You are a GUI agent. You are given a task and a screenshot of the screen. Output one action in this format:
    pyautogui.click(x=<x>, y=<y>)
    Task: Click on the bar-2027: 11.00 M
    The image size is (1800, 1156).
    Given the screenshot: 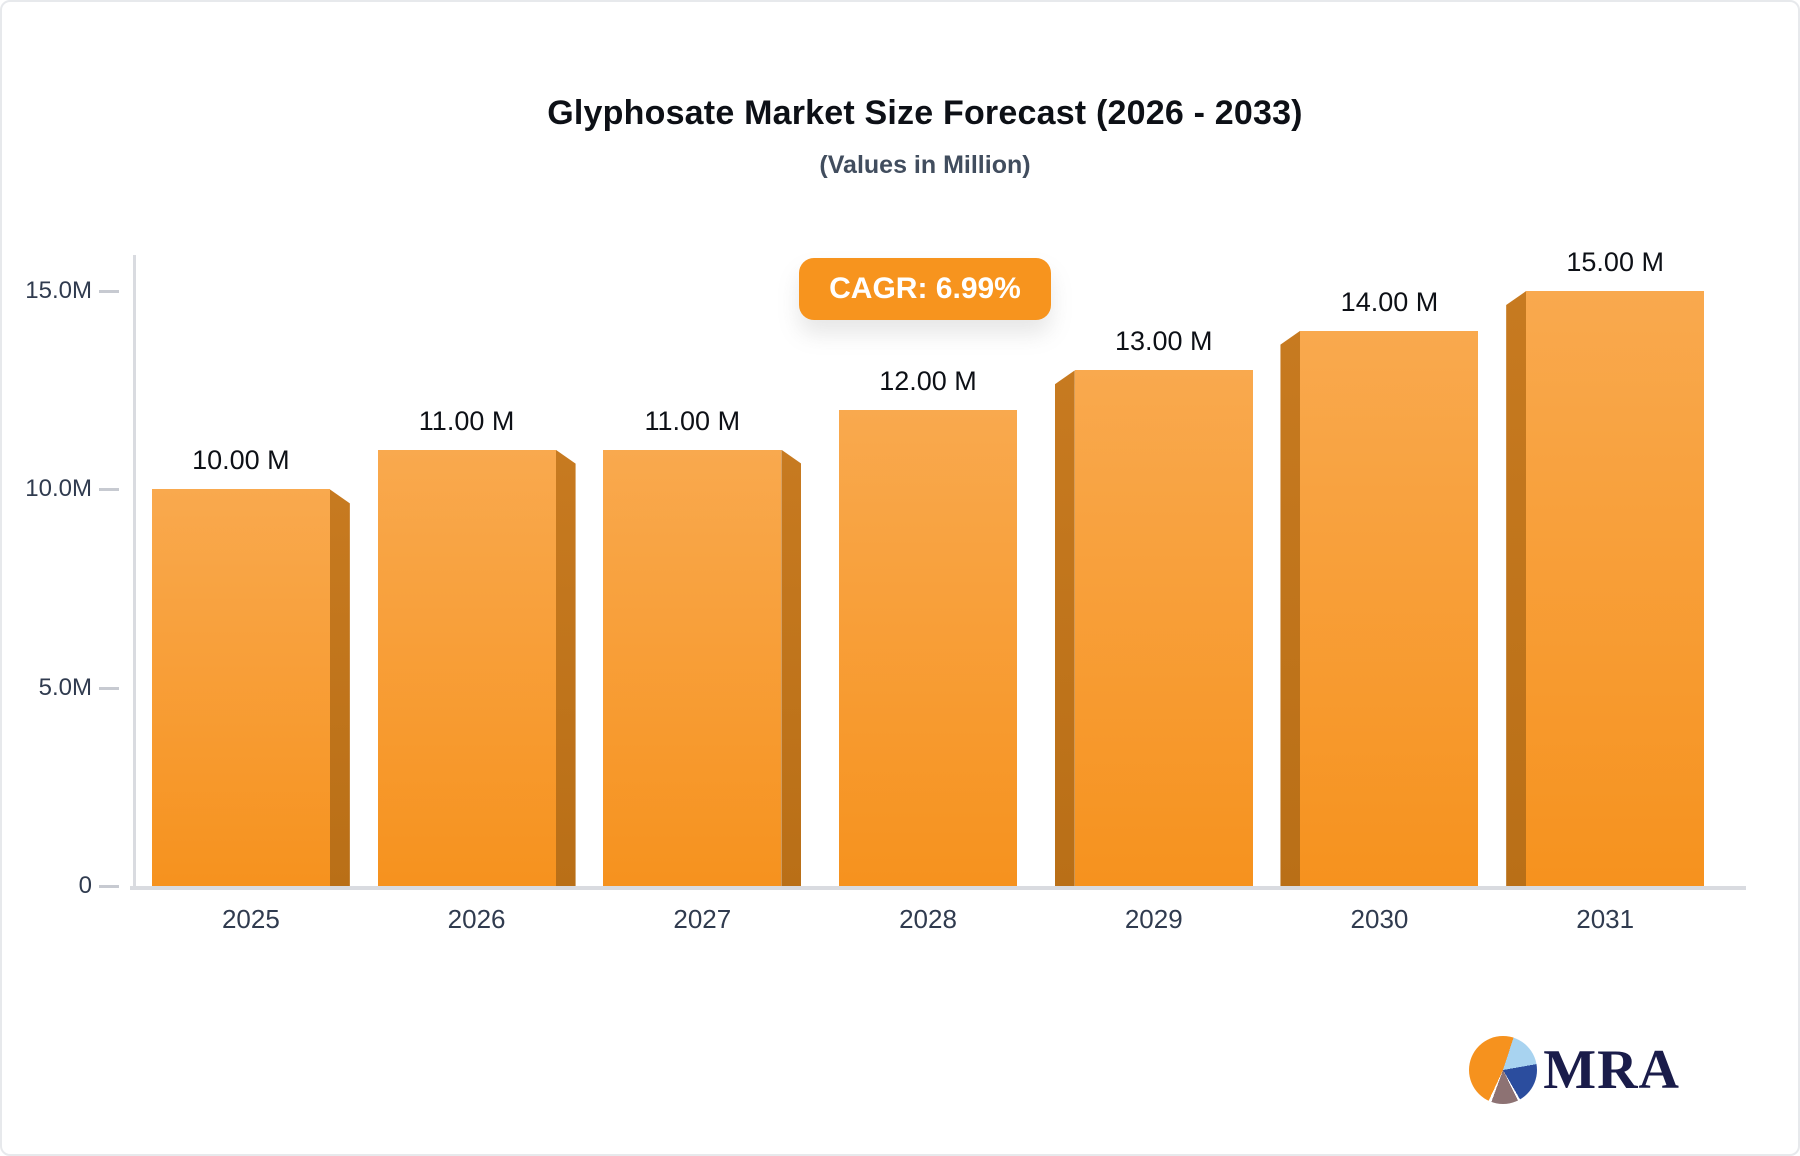 What is the action you would take?
    pyautogui.click(x=702, y=646)
    